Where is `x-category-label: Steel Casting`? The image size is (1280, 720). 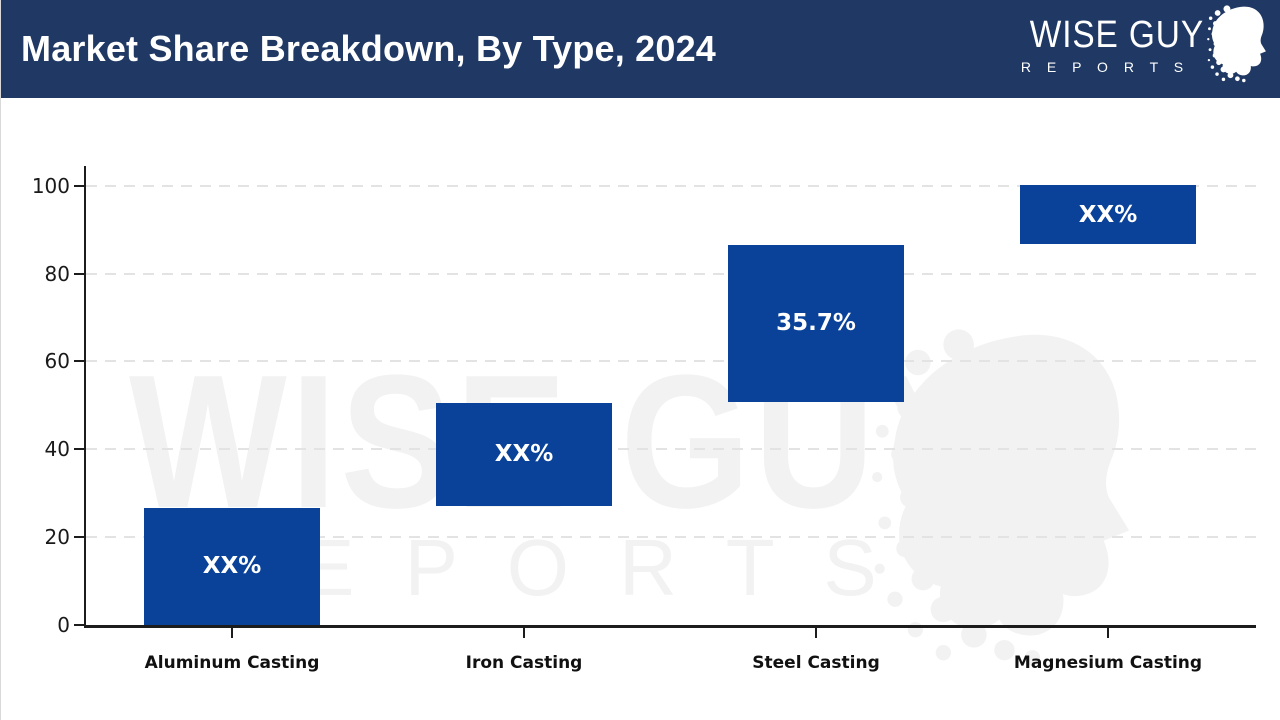 x-category-label: Steel Casting is located at coordinates (816, 663).